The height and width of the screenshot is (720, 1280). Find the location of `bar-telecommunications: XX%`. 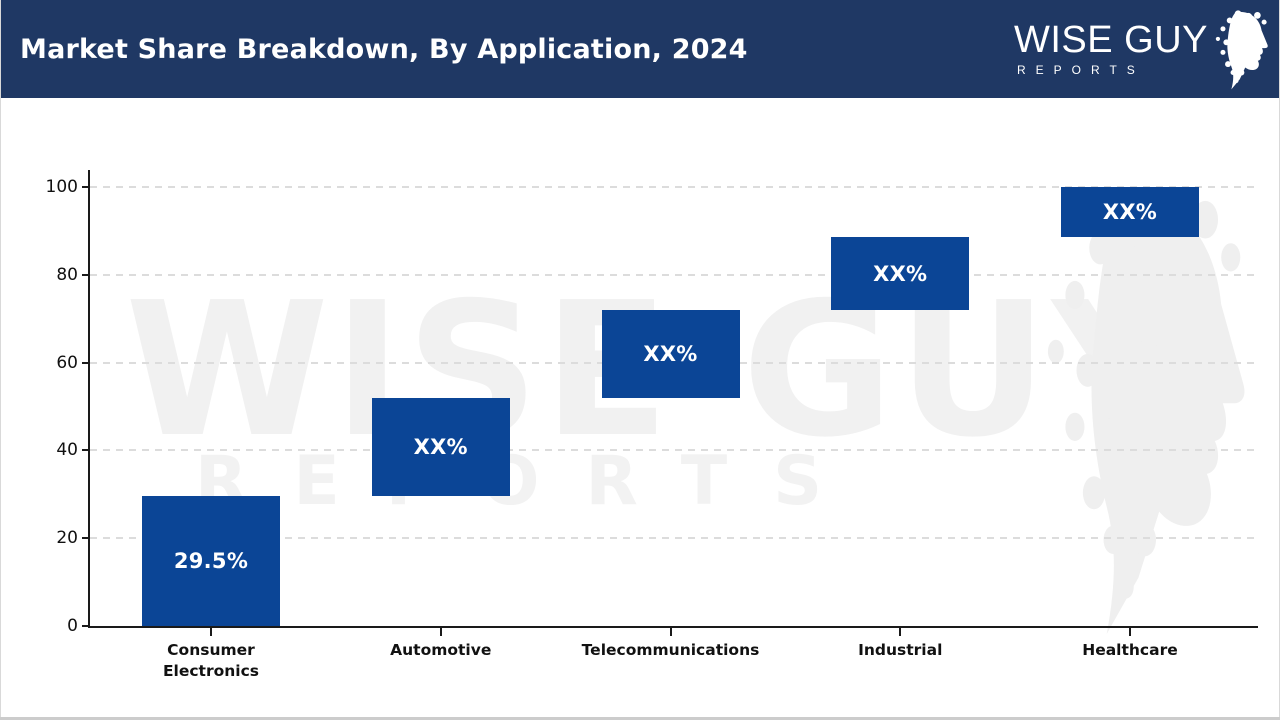

bar-telecommunications: XX% is located at coordinates (670, 353).